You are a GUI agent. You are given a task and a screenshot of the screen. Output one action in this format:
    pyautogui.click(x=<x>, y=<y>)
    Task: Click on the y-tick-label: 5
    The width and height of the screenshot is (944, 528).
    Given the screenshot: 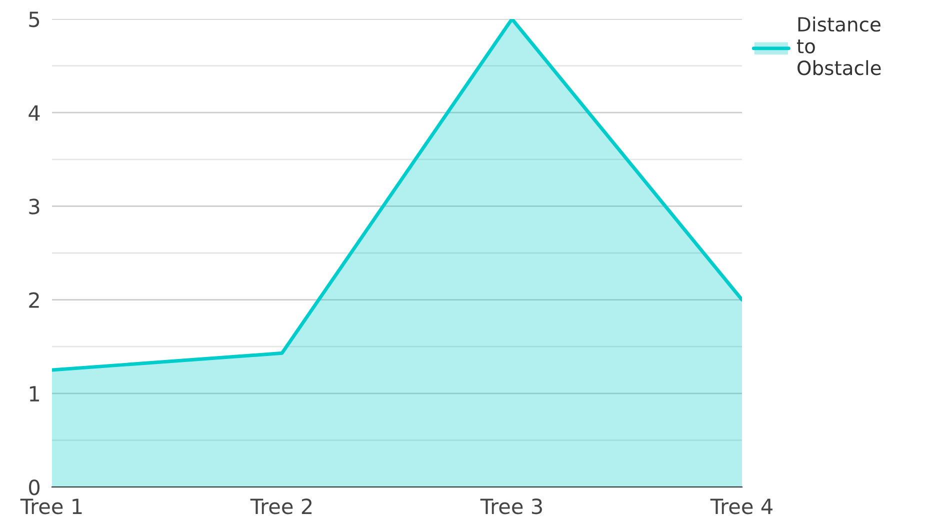 What is the action you would take?
    pyautogui.click(x=34, y=20)
    